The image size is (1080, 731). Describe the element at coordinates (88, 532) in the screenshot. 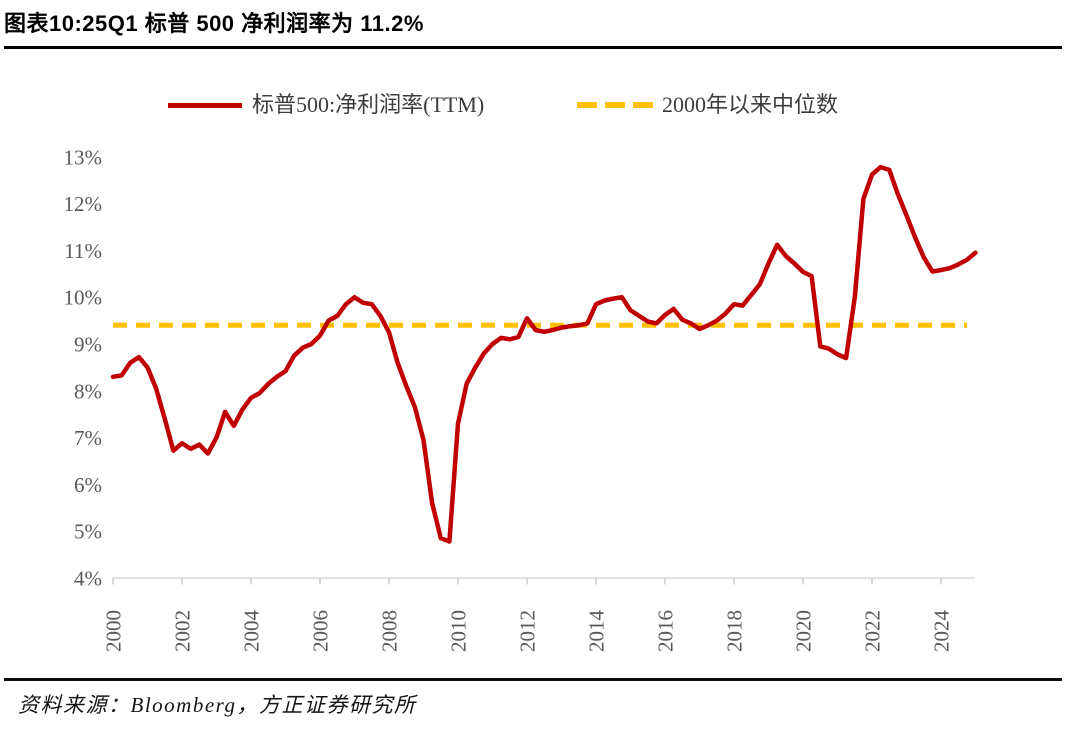

I see `y-axis-label: 5%` at that location.